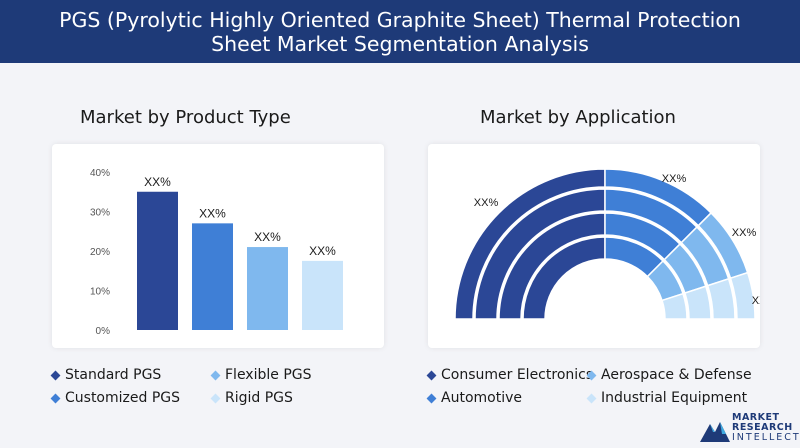 The image size is (800, 448). What do you see at coordinates (113, 375) in the screenshot?
I see `legend-label: Standard PGS` at bounding box center [113, 375].